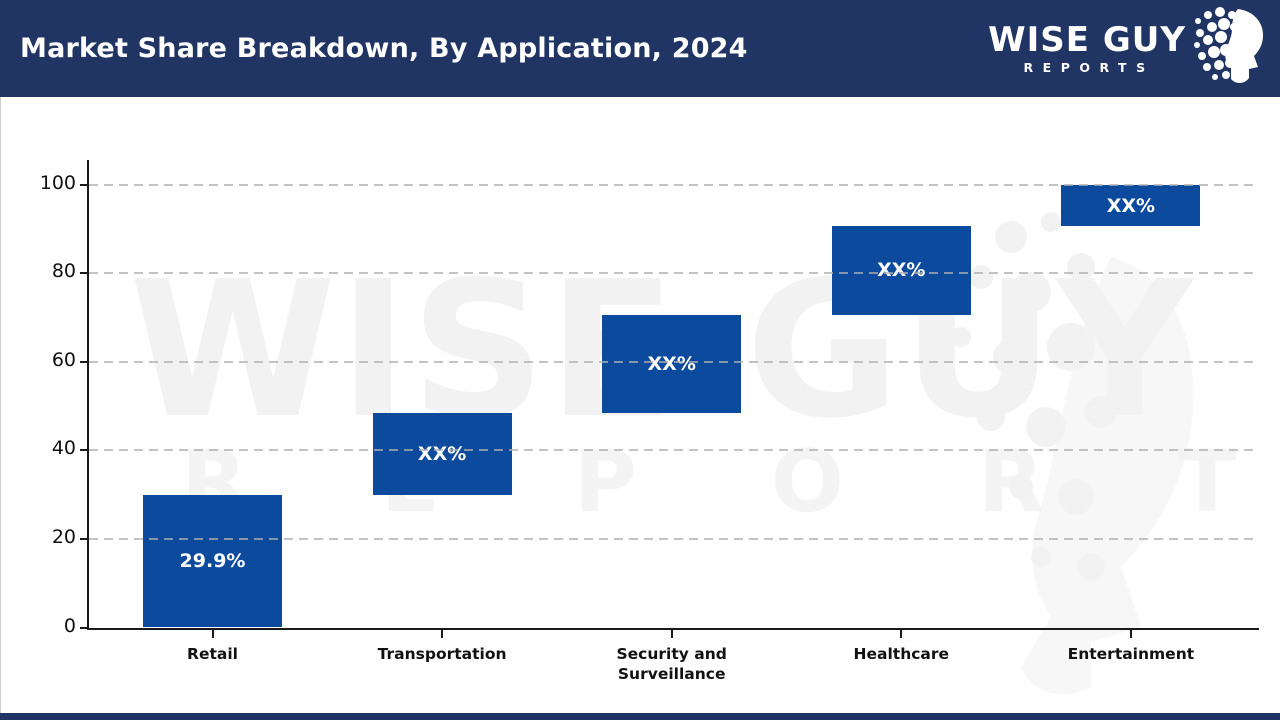 The image size is (1280, 720). Describe the element at coordinates (901, 653) in the screenshot. I see `x-tick-label: Healthcare` at that location.